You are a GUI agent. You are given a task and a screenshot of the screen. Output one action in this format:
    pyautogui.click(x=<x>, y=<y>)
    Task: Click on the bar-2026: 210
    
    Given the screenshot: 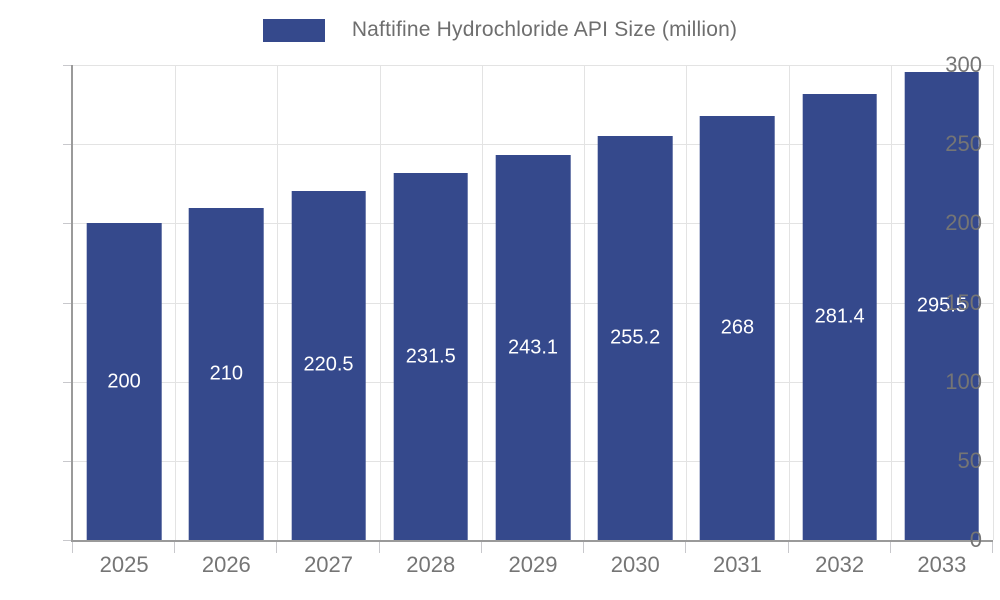 What is the action you would take?
    pyautogui.click(x=226, y=373)
    